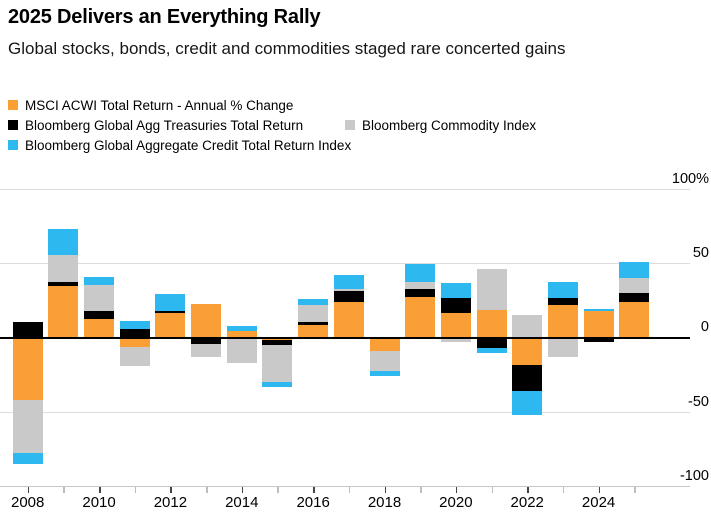 The width and height of the screenshot is (711, 527). I want to click on bar-segment-2016-acwi, so click(313, 331).